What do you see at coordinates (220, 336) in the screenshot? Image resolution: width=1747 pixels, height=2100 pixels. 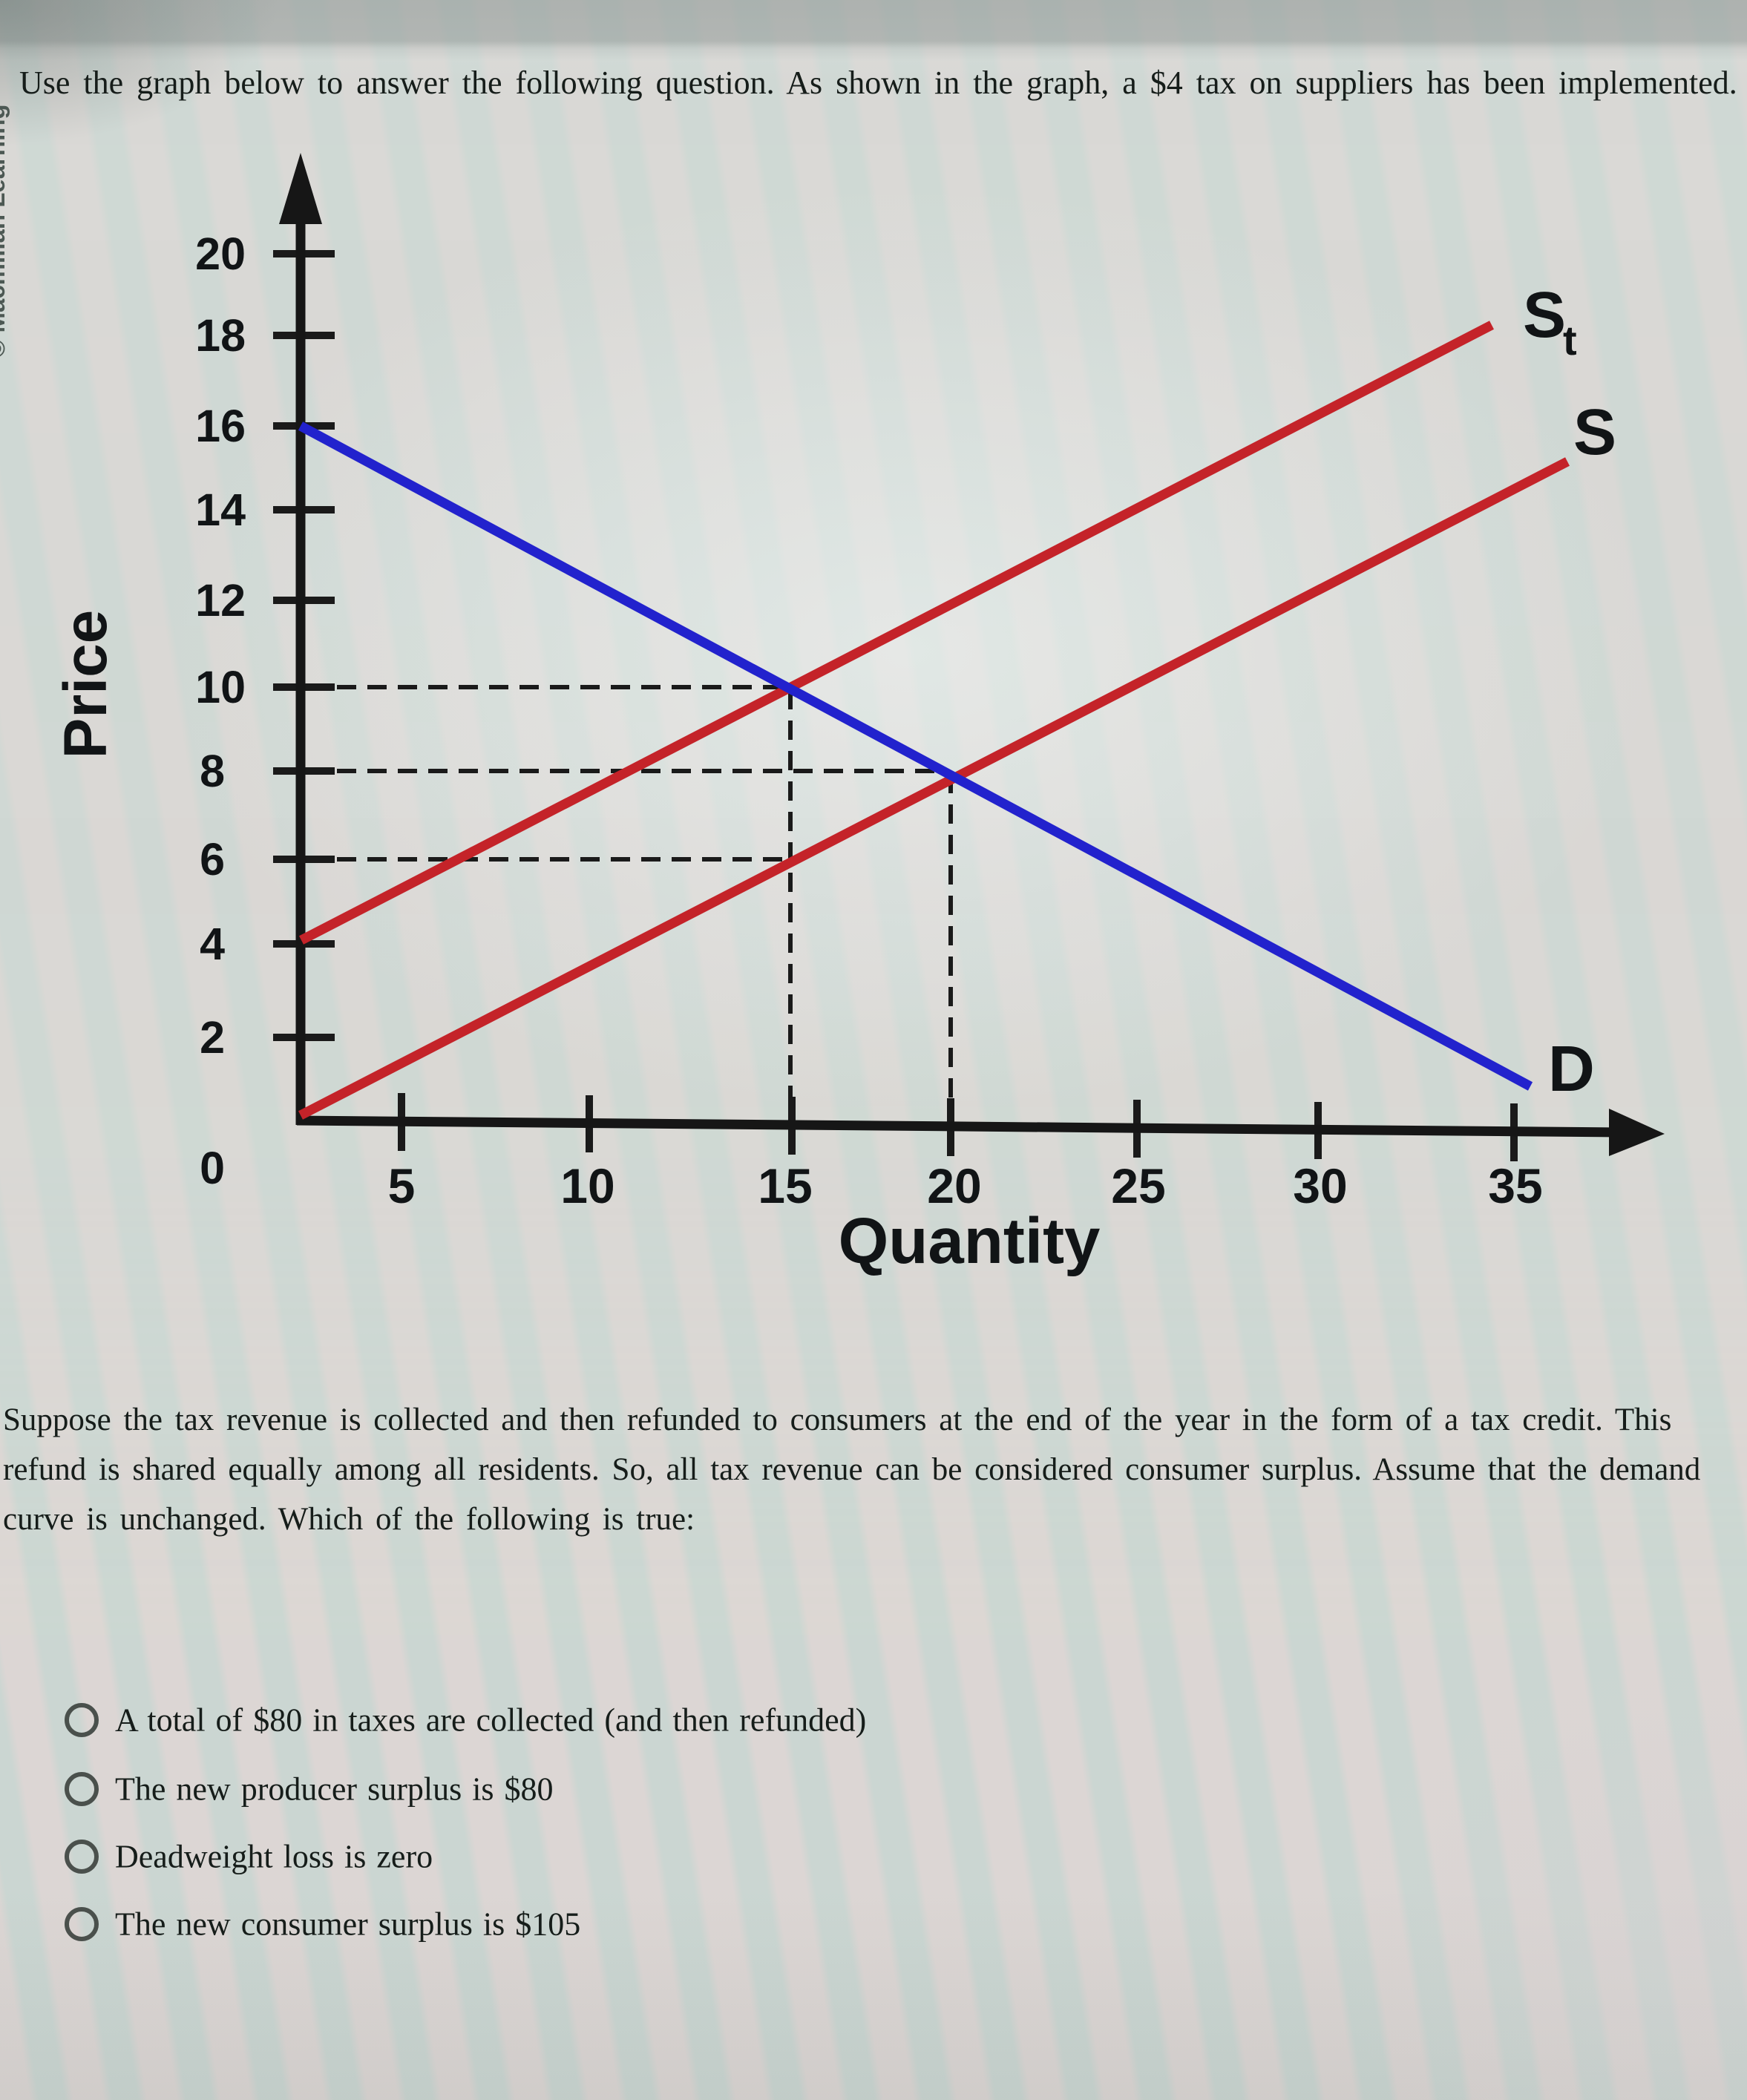 I see `svg-text: 18` at bounding box center [220, 336].